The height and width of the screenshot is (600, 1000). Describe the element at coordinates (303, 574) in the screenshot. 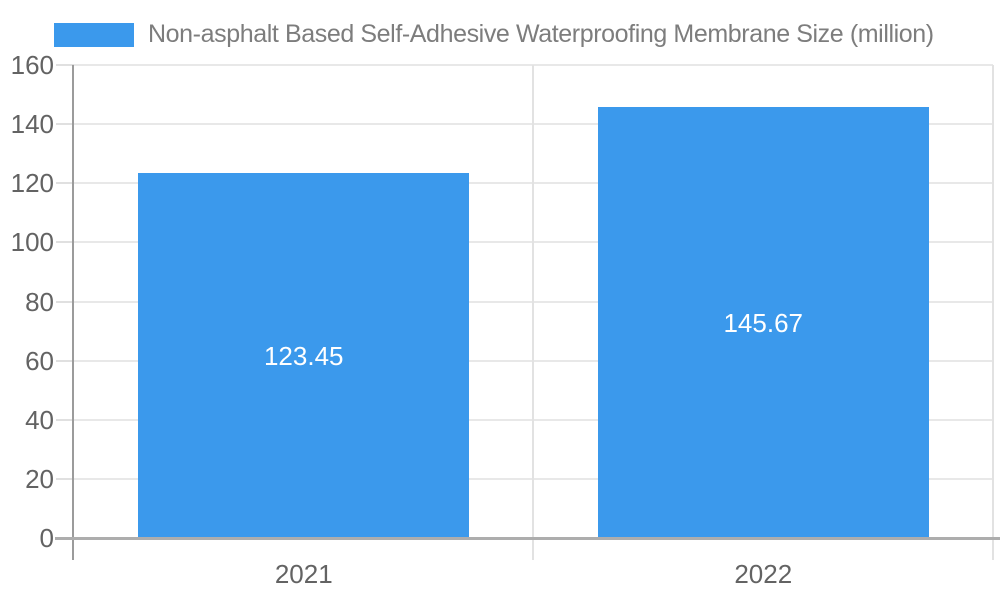

I see `x-axis-label: 2021` at that location.